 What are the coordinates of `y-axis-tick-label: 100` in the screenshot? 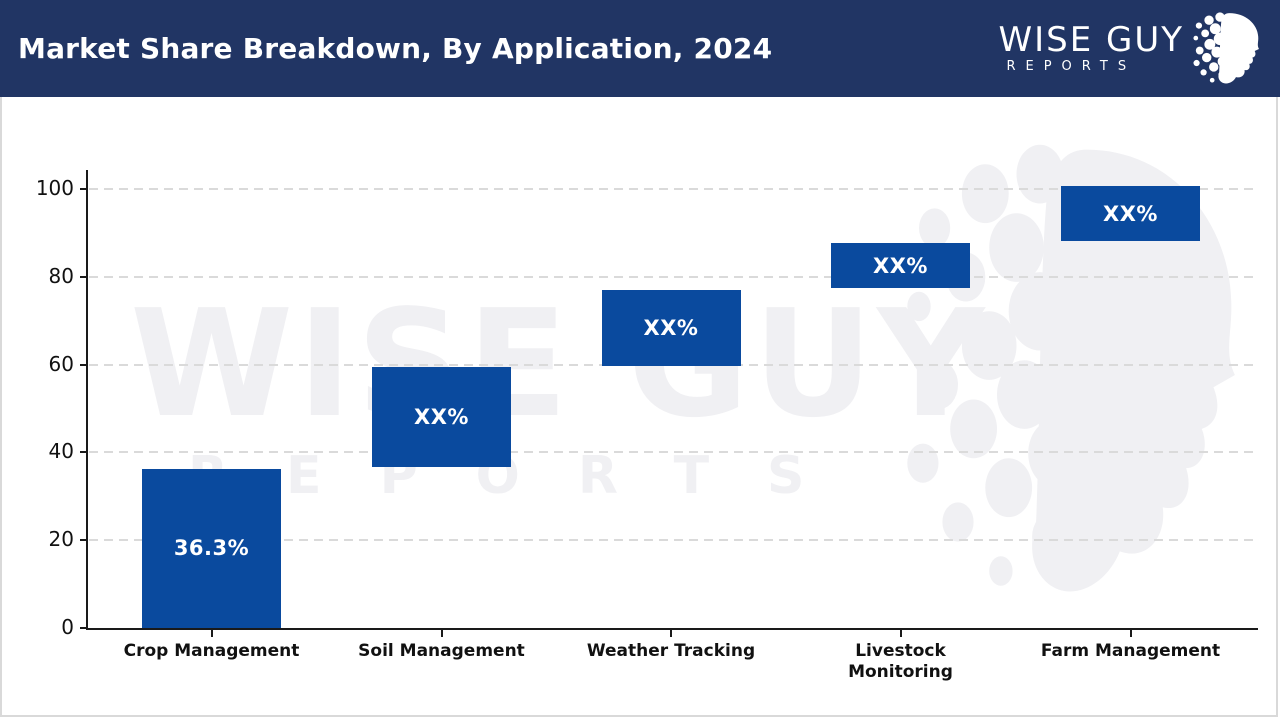 It's located at (54, 188).